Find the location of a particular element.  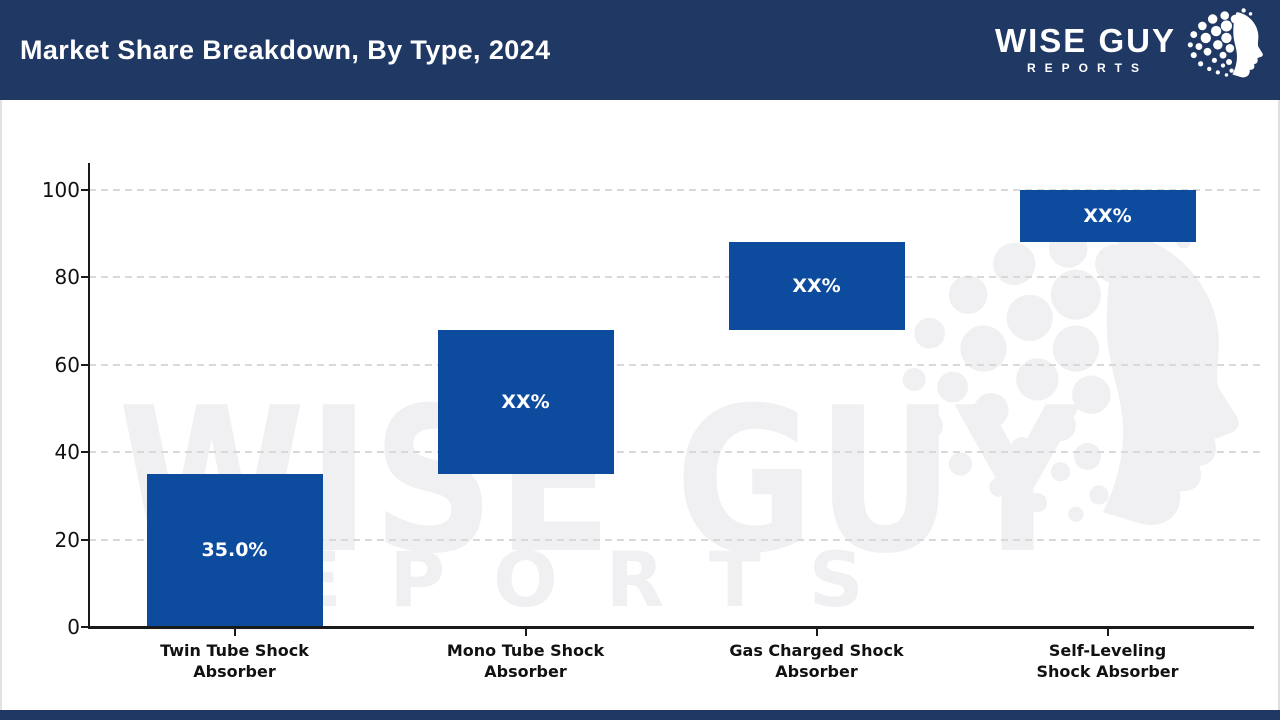

x-label-twin-tube-shock-absorber: Twin Tube Shock Absorber is located at coordinates (234, 661).